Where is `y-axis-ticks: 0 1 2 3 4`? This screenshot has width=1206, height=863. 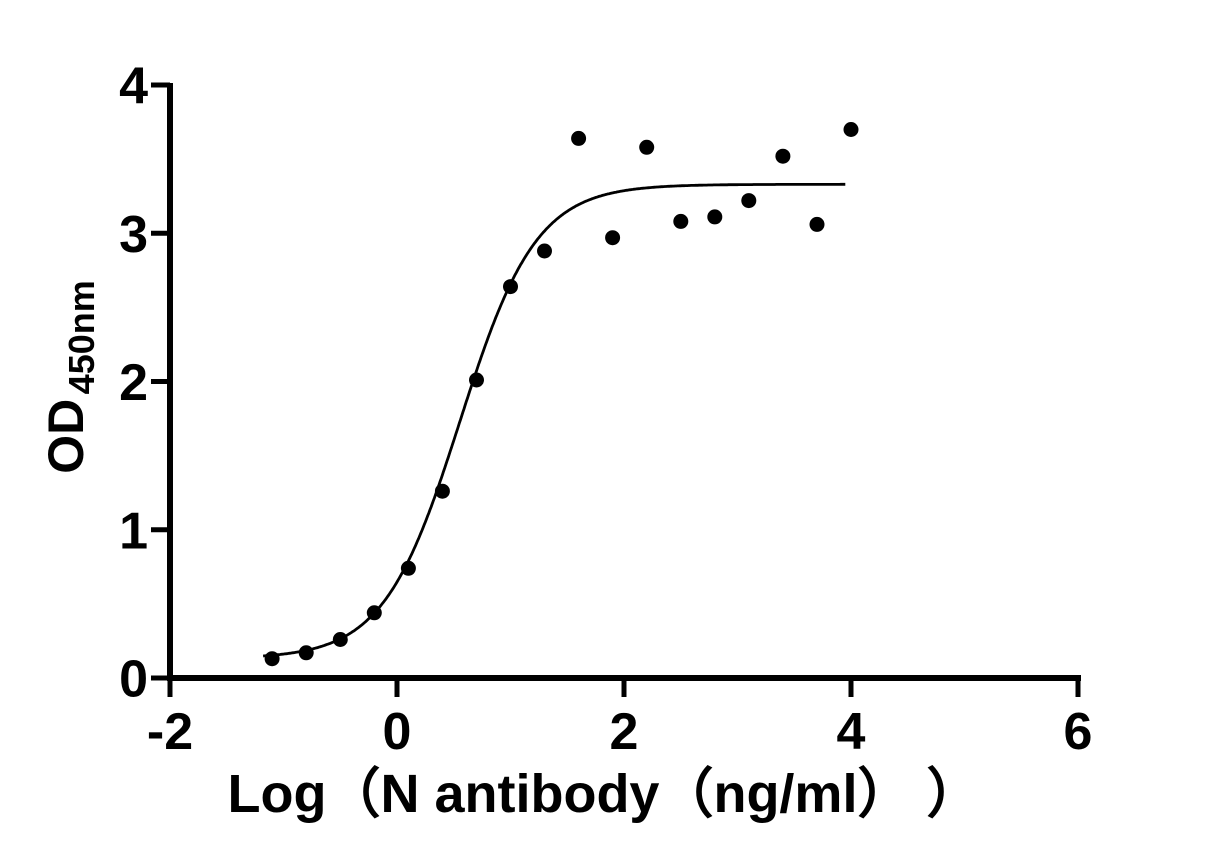 y-axis-ticks: 0 1 2 3 4 is located at coordinates (144, 383).